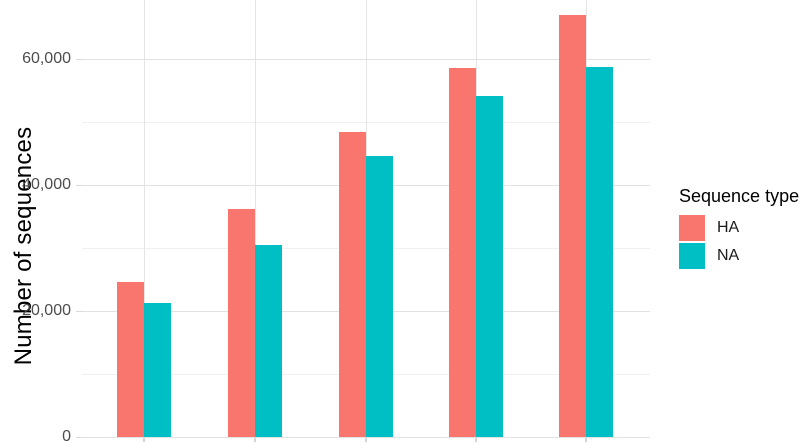 This screenshot has height=445, width=800. What do you see at coordinates (728, 227) in the screenshot?
I see `legend-label-ha: HA` at bounding box center [728, 227].